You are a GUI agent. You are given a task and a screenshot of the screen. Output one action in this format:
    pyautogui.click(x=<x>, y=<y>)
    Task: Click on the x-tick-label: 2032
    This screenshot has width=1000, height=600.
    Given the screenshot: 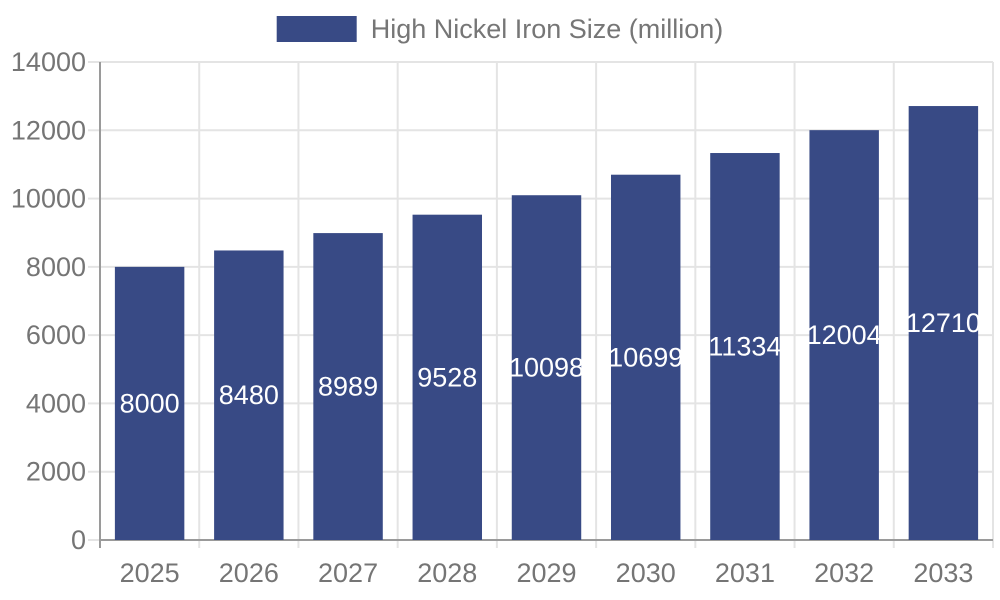 What is the action you would take?
    pyautogui.click(x=844, y=573)
    